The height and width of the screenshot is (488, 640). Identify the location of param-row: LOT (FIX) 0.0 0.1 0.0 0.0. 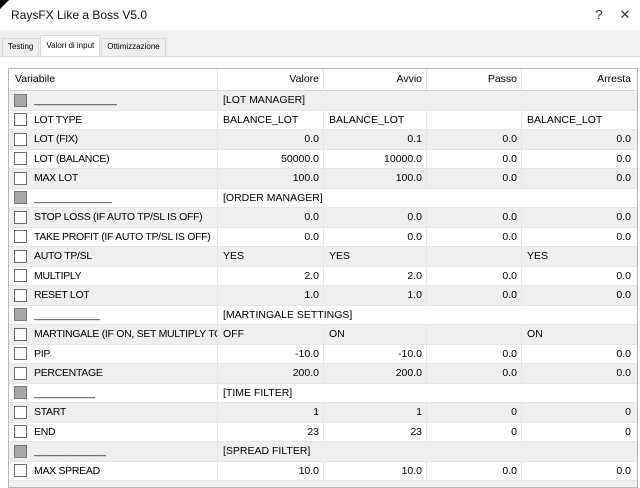
(323, 140).